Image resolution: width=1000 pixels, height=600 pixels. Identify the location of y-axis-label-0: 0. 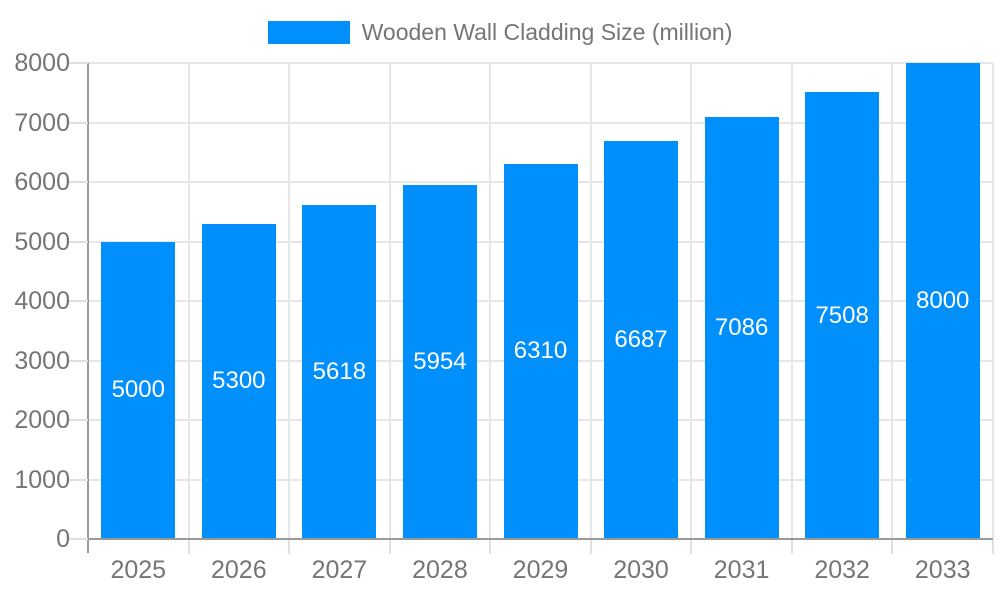
(63, 539).